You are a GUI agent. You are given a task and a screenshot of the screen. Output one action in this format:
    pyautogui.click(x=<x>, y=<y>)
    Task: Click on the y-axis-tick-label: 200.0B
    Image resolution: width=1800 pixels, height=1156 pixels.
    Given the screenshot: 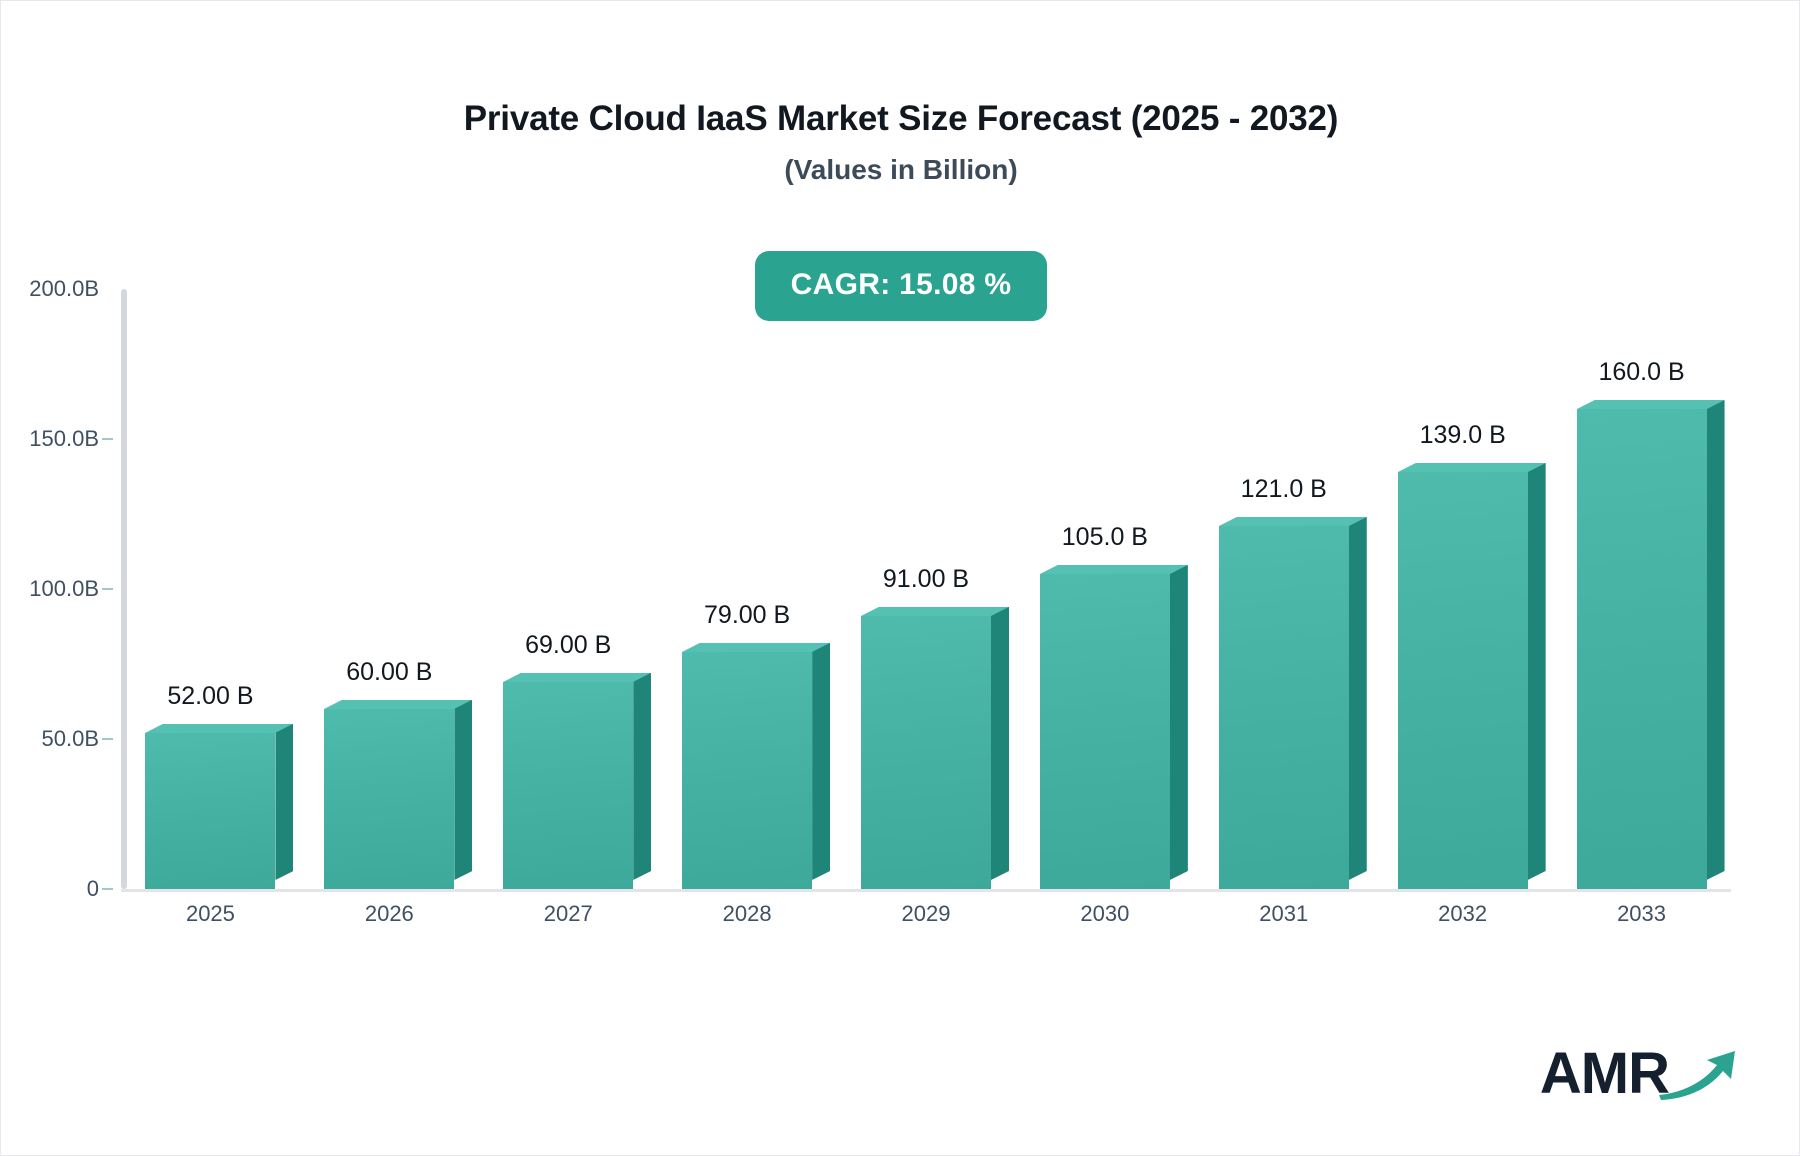 What is the action you would take?
    pyautogui.click(x=64, y=288)
    